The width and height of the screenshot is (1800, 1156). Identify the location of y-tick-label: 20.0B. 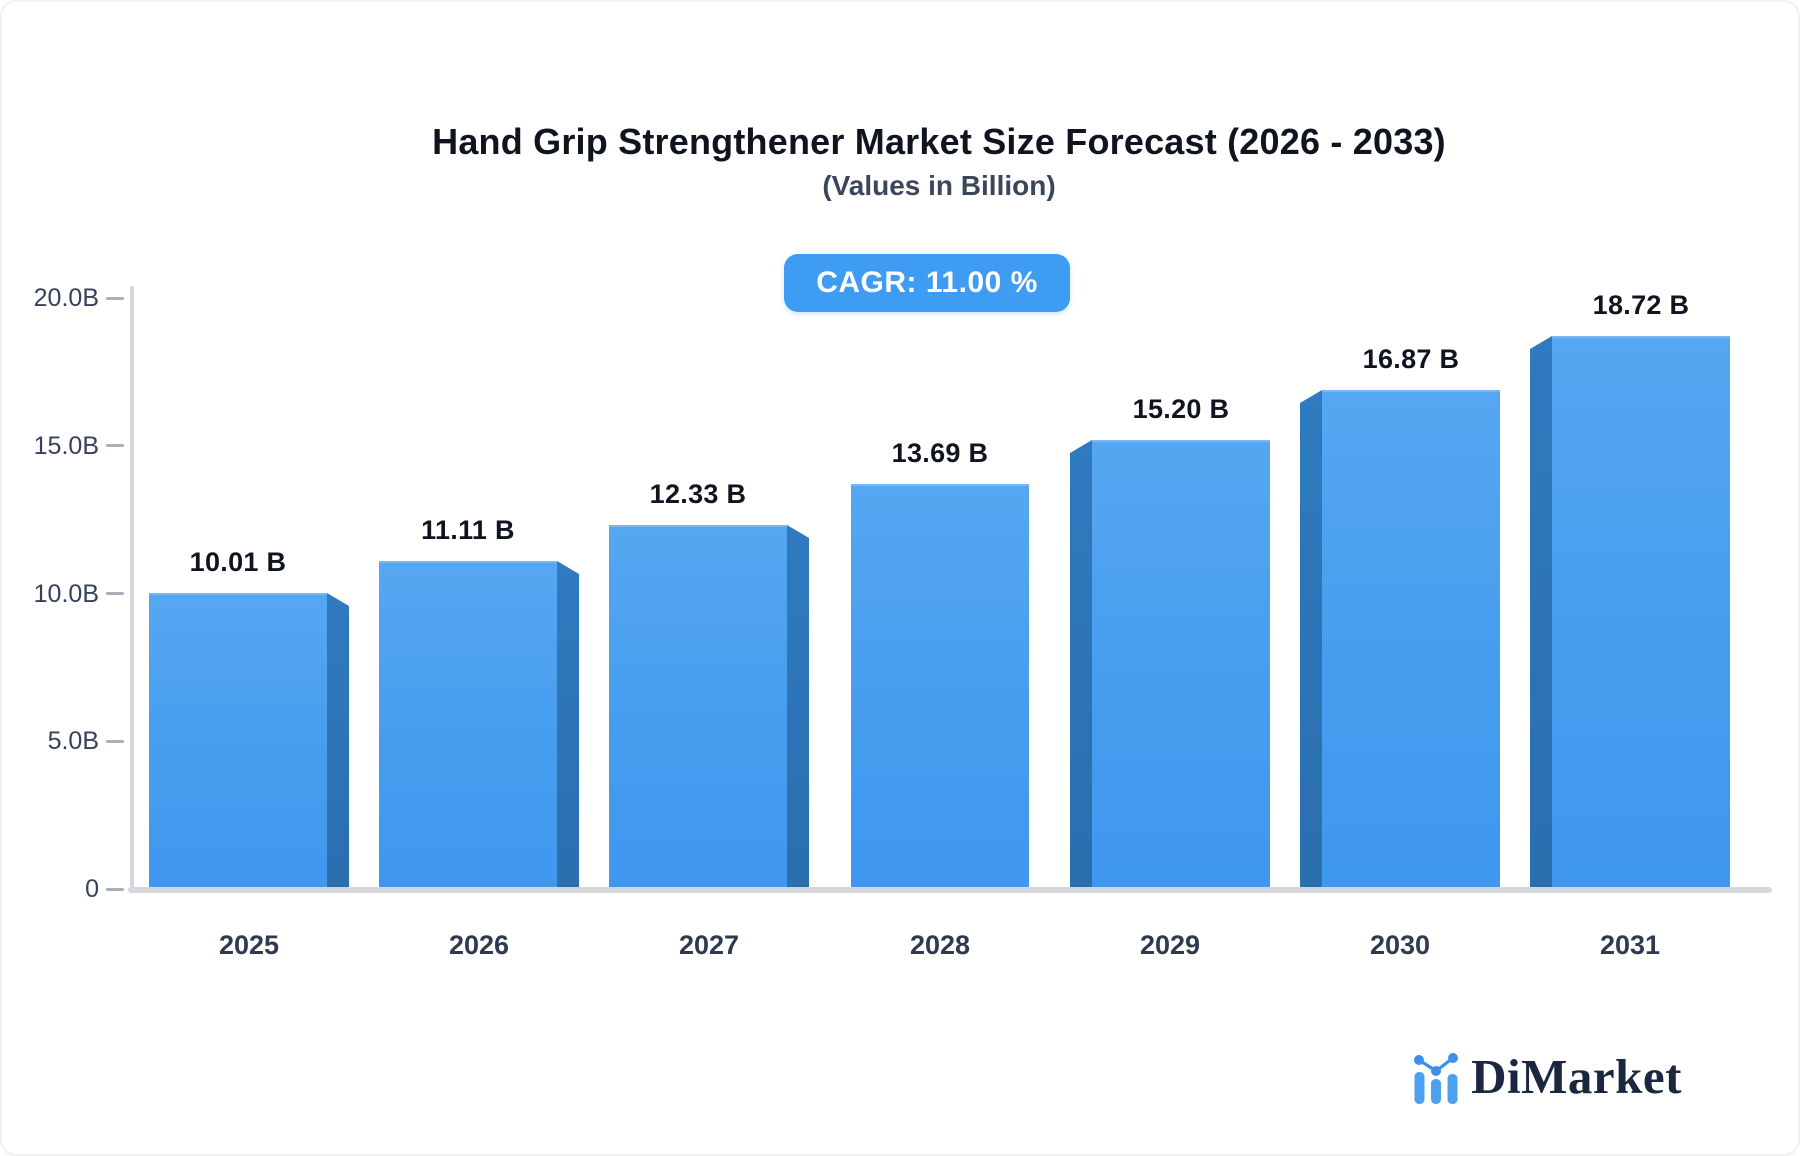
(66, 298).